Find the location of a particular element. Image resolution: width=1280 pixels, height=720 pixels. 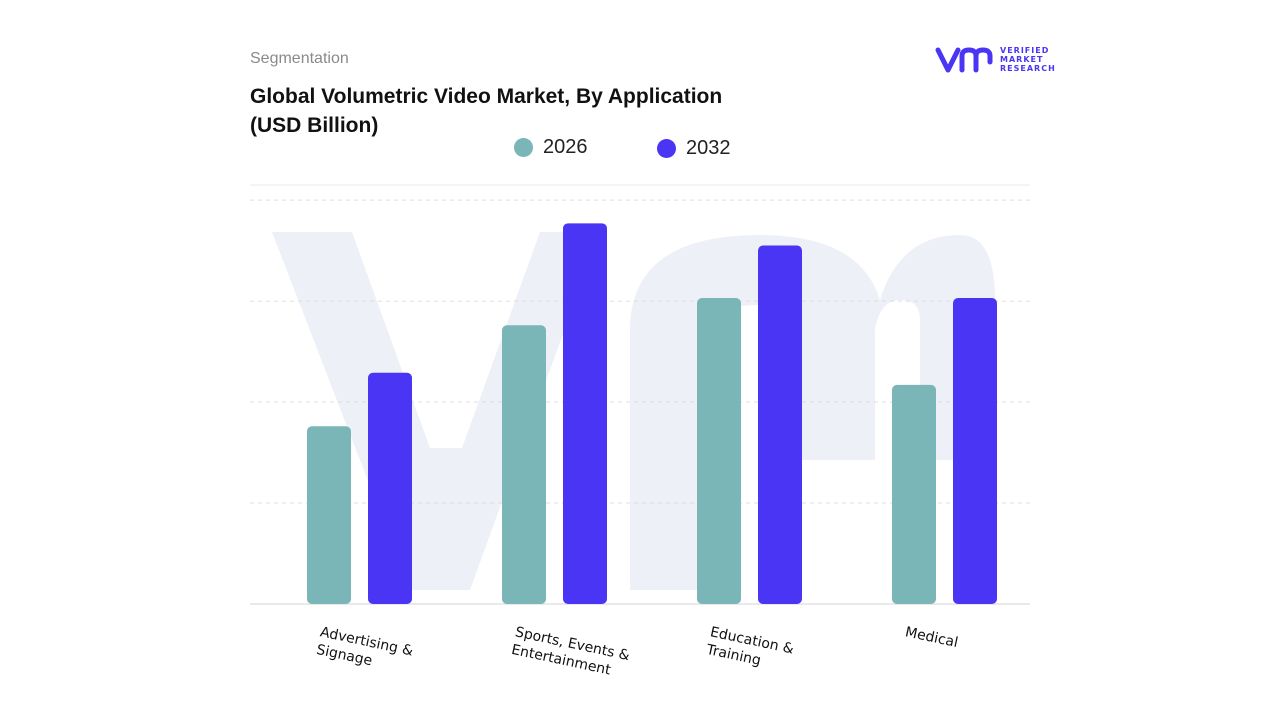

logo-line-3: RESEARCH is located at coordinates (1028, 68).